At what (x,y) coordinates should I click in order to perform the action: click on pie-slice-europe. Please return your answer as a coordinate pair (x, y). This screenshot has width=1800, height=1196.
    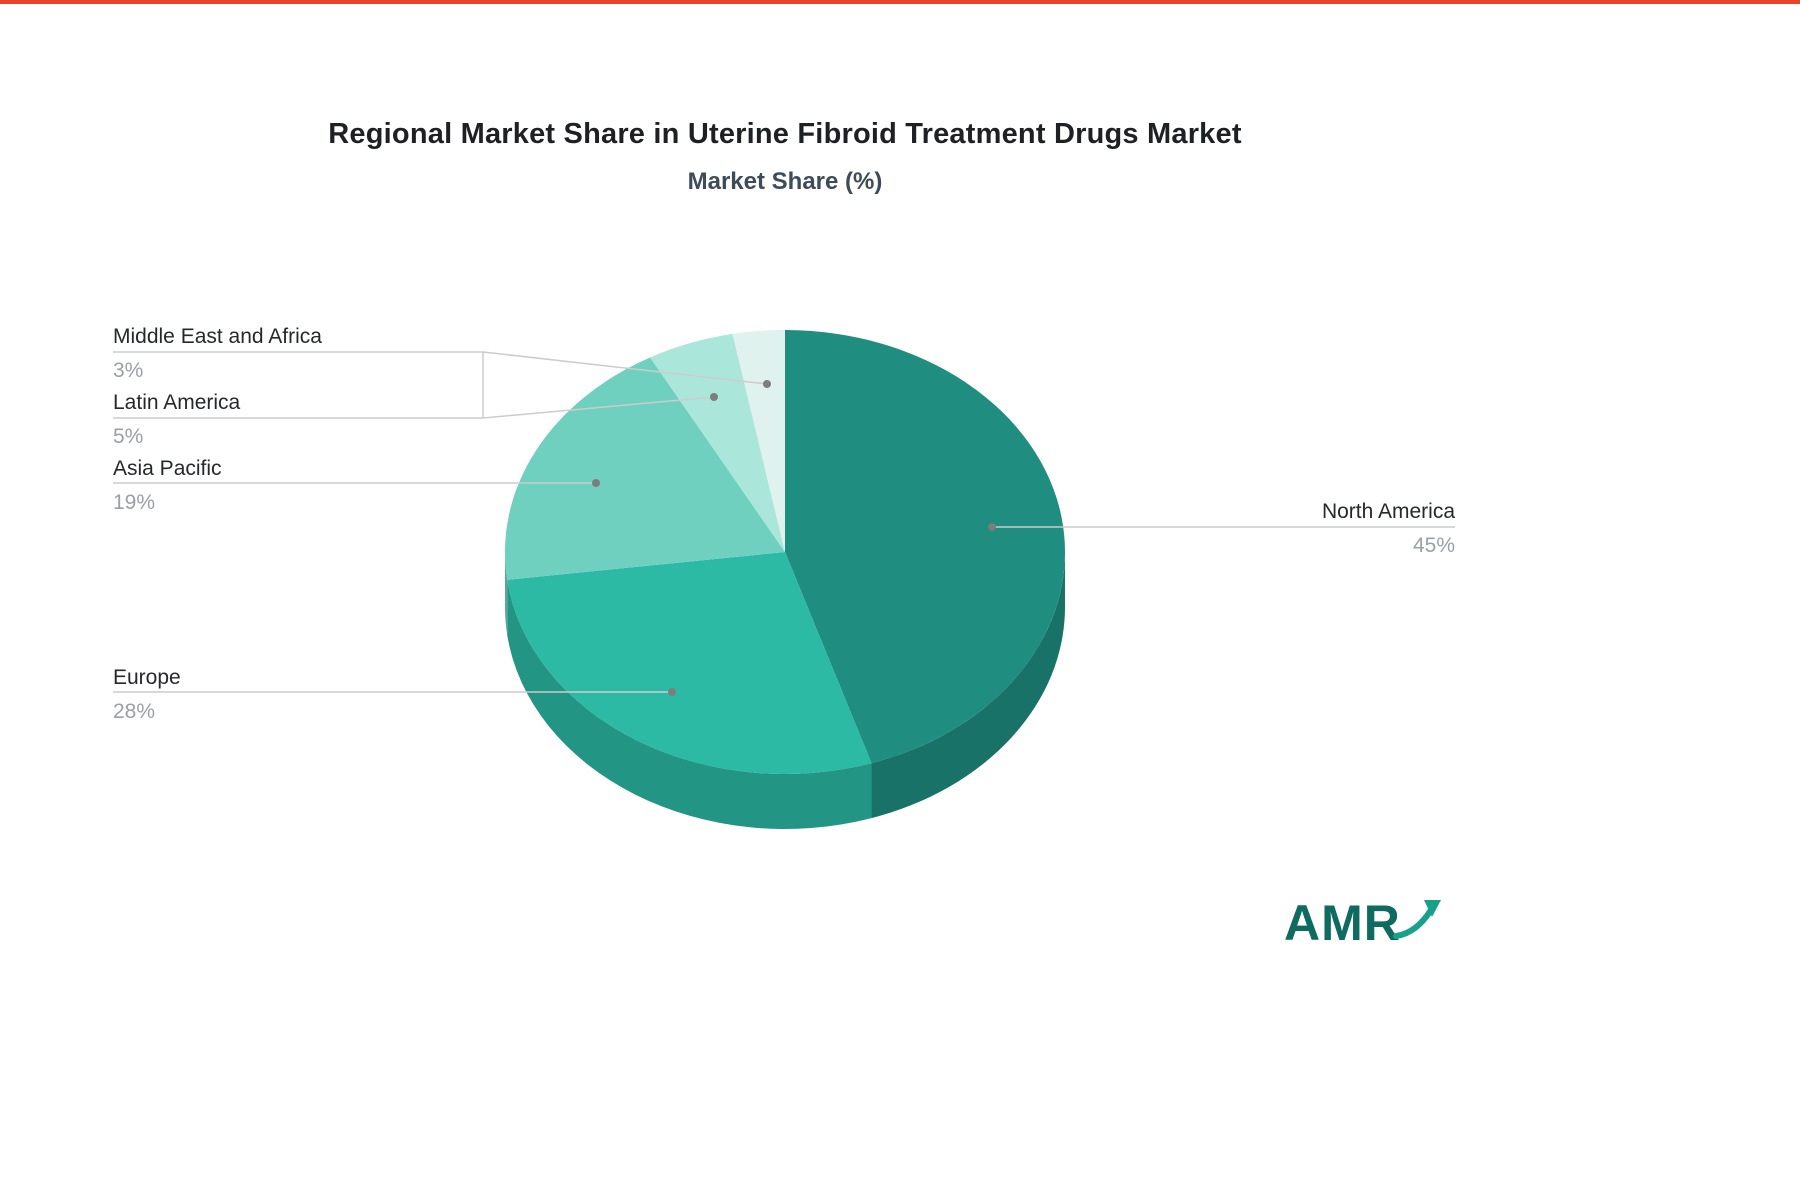
    Looking at the image, I should click on (689, 663).